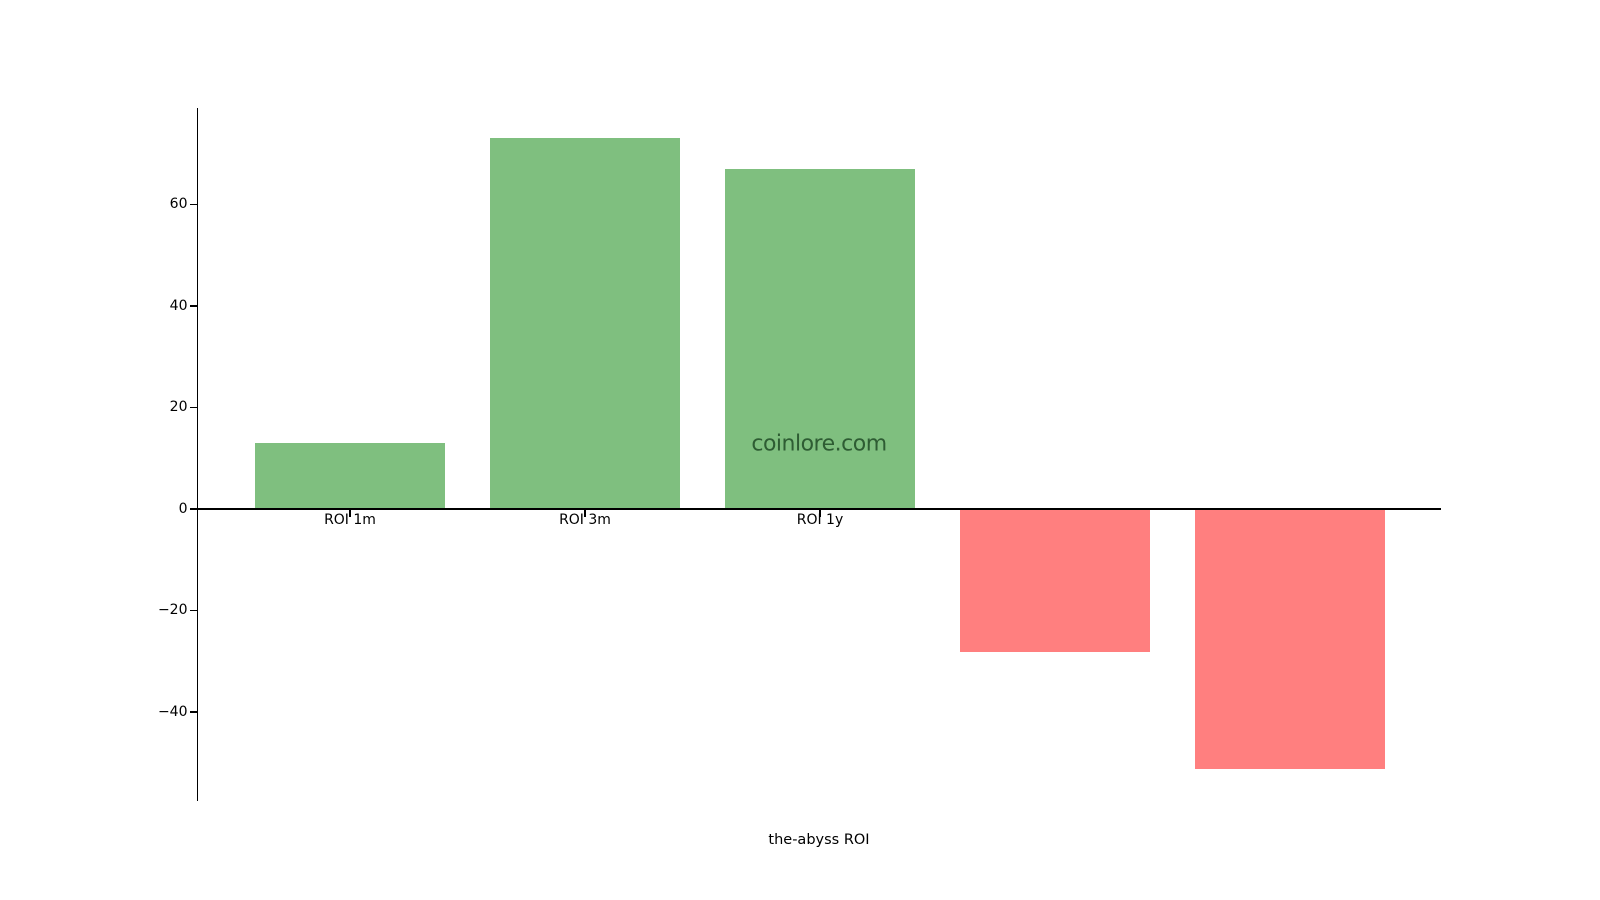 This screenshot has height=900, width=1600. I want to click on bar-roi-3m, so click(585, 324).